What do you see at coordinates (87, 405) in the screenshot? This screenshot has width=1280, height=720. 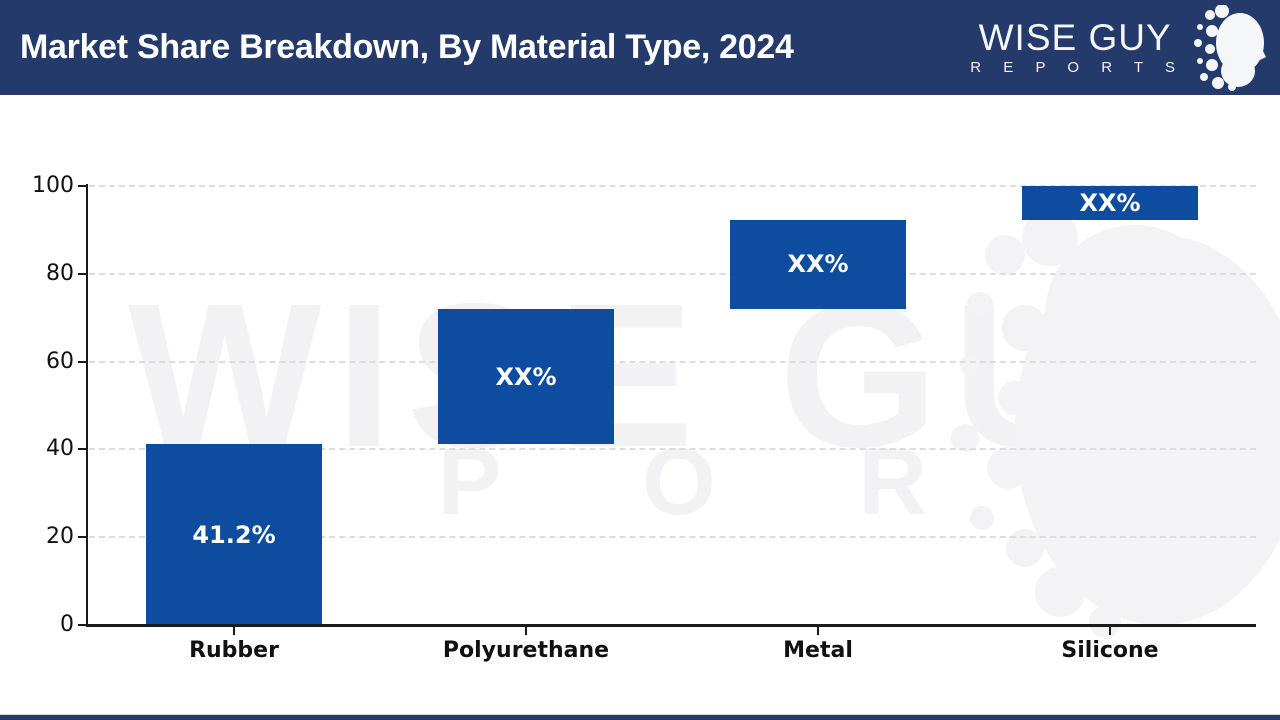 I see `y-axis-line` at bounding box center [87, 405].